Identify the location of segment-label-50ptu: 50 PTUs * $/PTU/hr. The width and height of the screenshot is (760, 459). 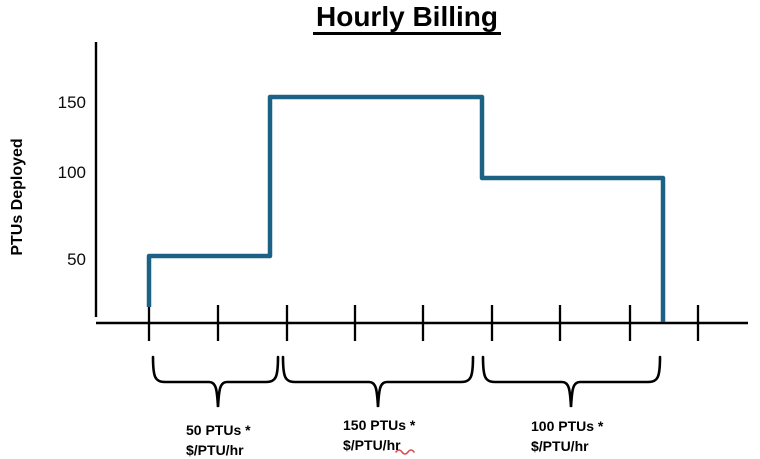
(218, 440).